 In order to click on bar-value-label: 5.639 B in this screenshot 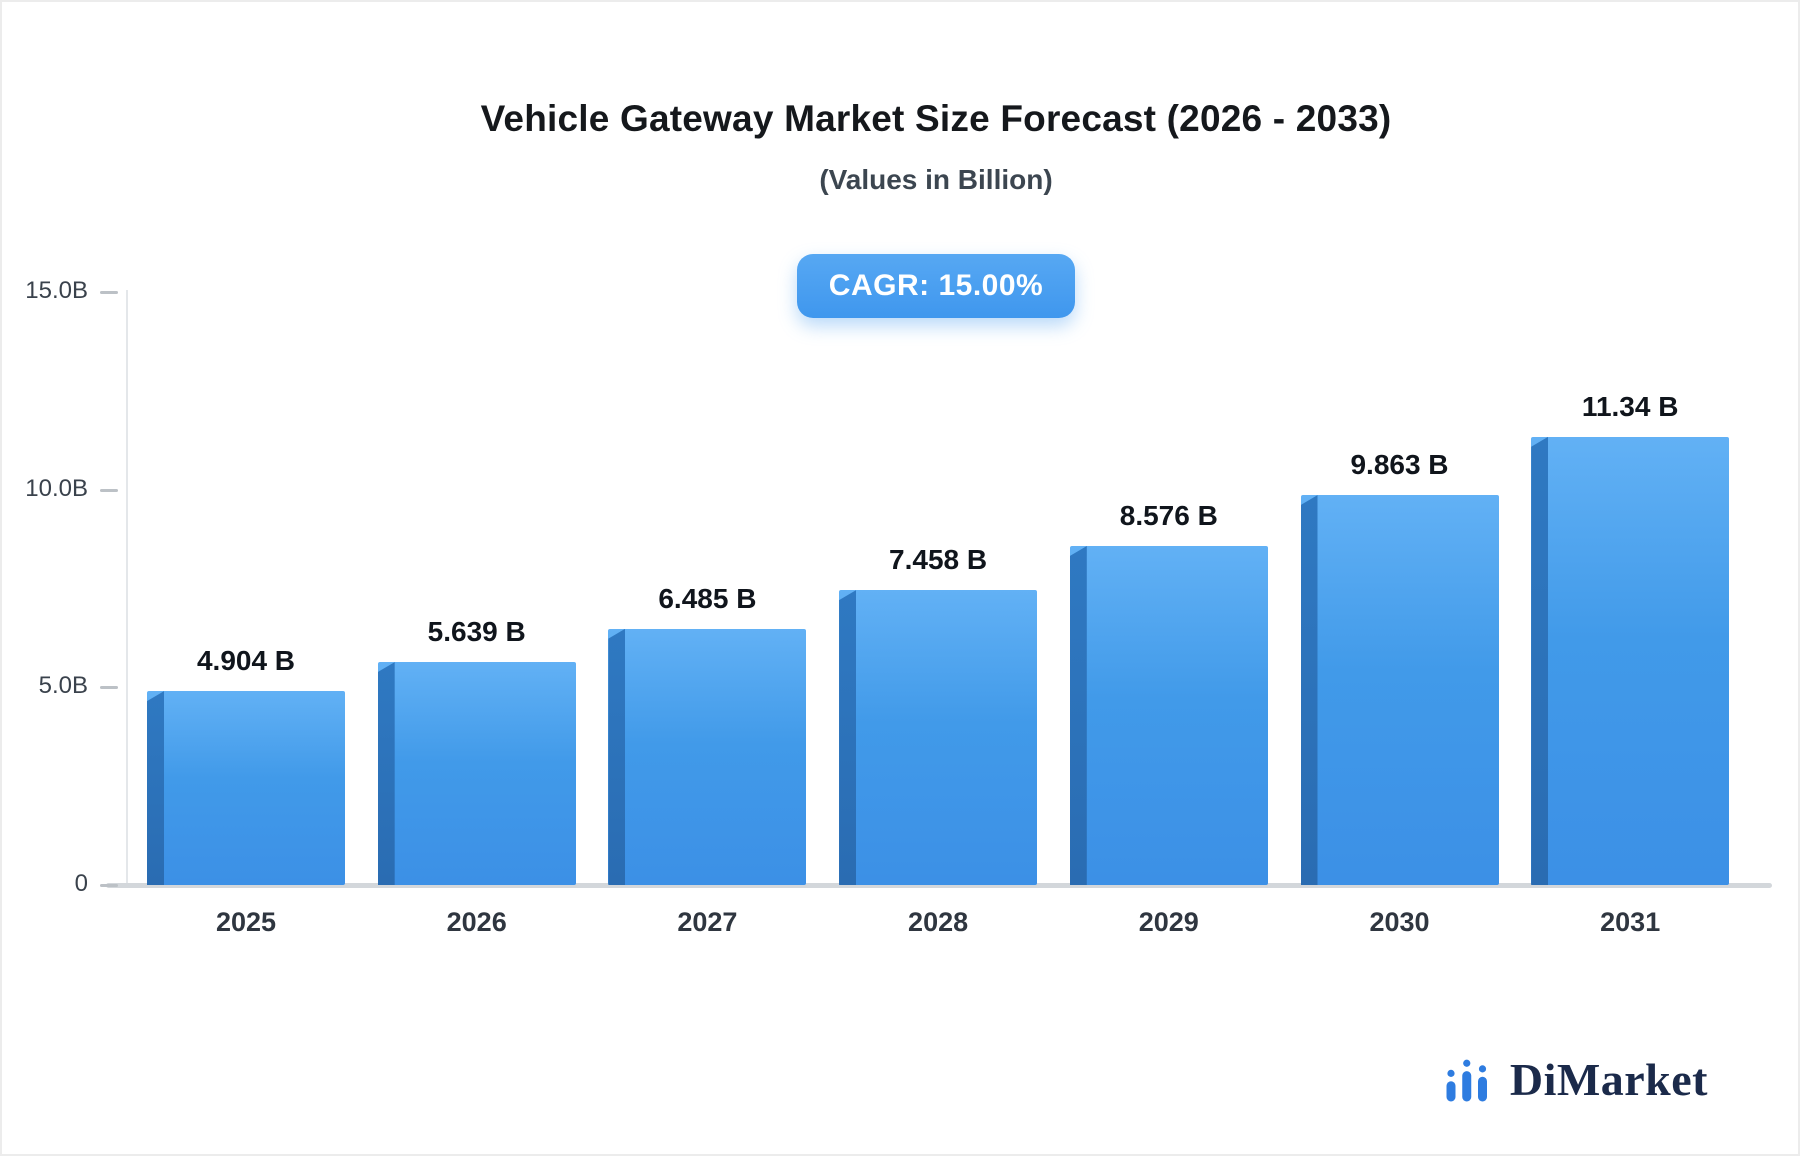, I will do `click(476, 632)`.